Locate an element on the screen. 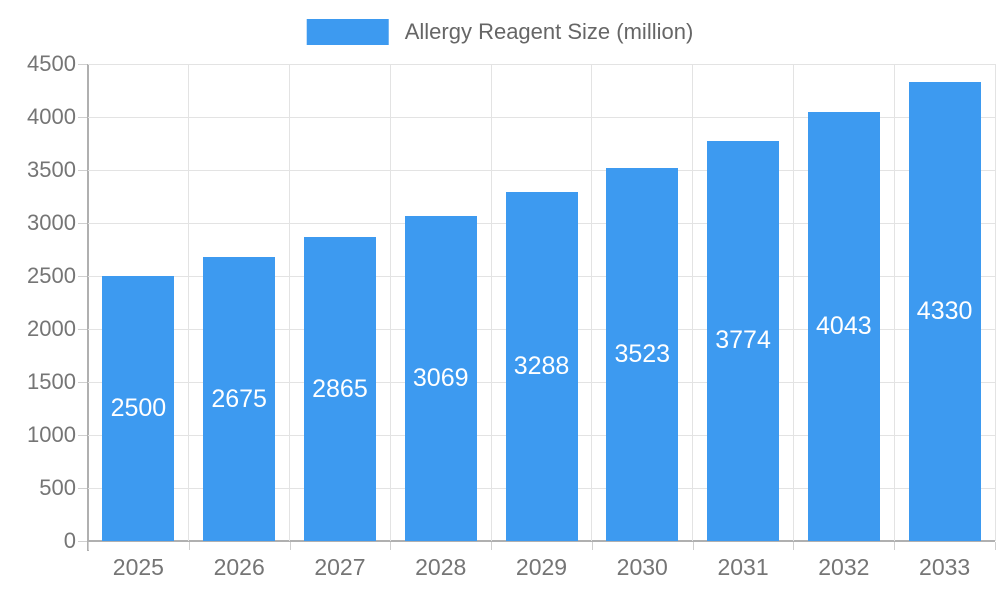 This screenshot has height=600, width=1000. bar-2028: 3069 is located at coordinates (440, 378).